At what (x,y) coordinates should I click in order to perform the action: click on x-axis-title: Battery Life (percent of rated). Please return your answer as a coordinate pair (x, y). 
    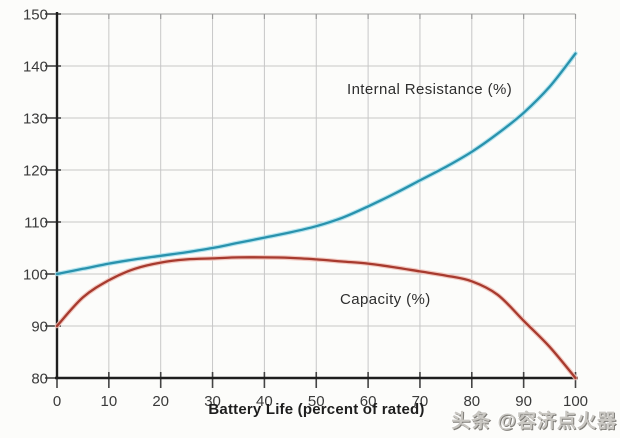
    Looking at the image, I should click on (316, 409).